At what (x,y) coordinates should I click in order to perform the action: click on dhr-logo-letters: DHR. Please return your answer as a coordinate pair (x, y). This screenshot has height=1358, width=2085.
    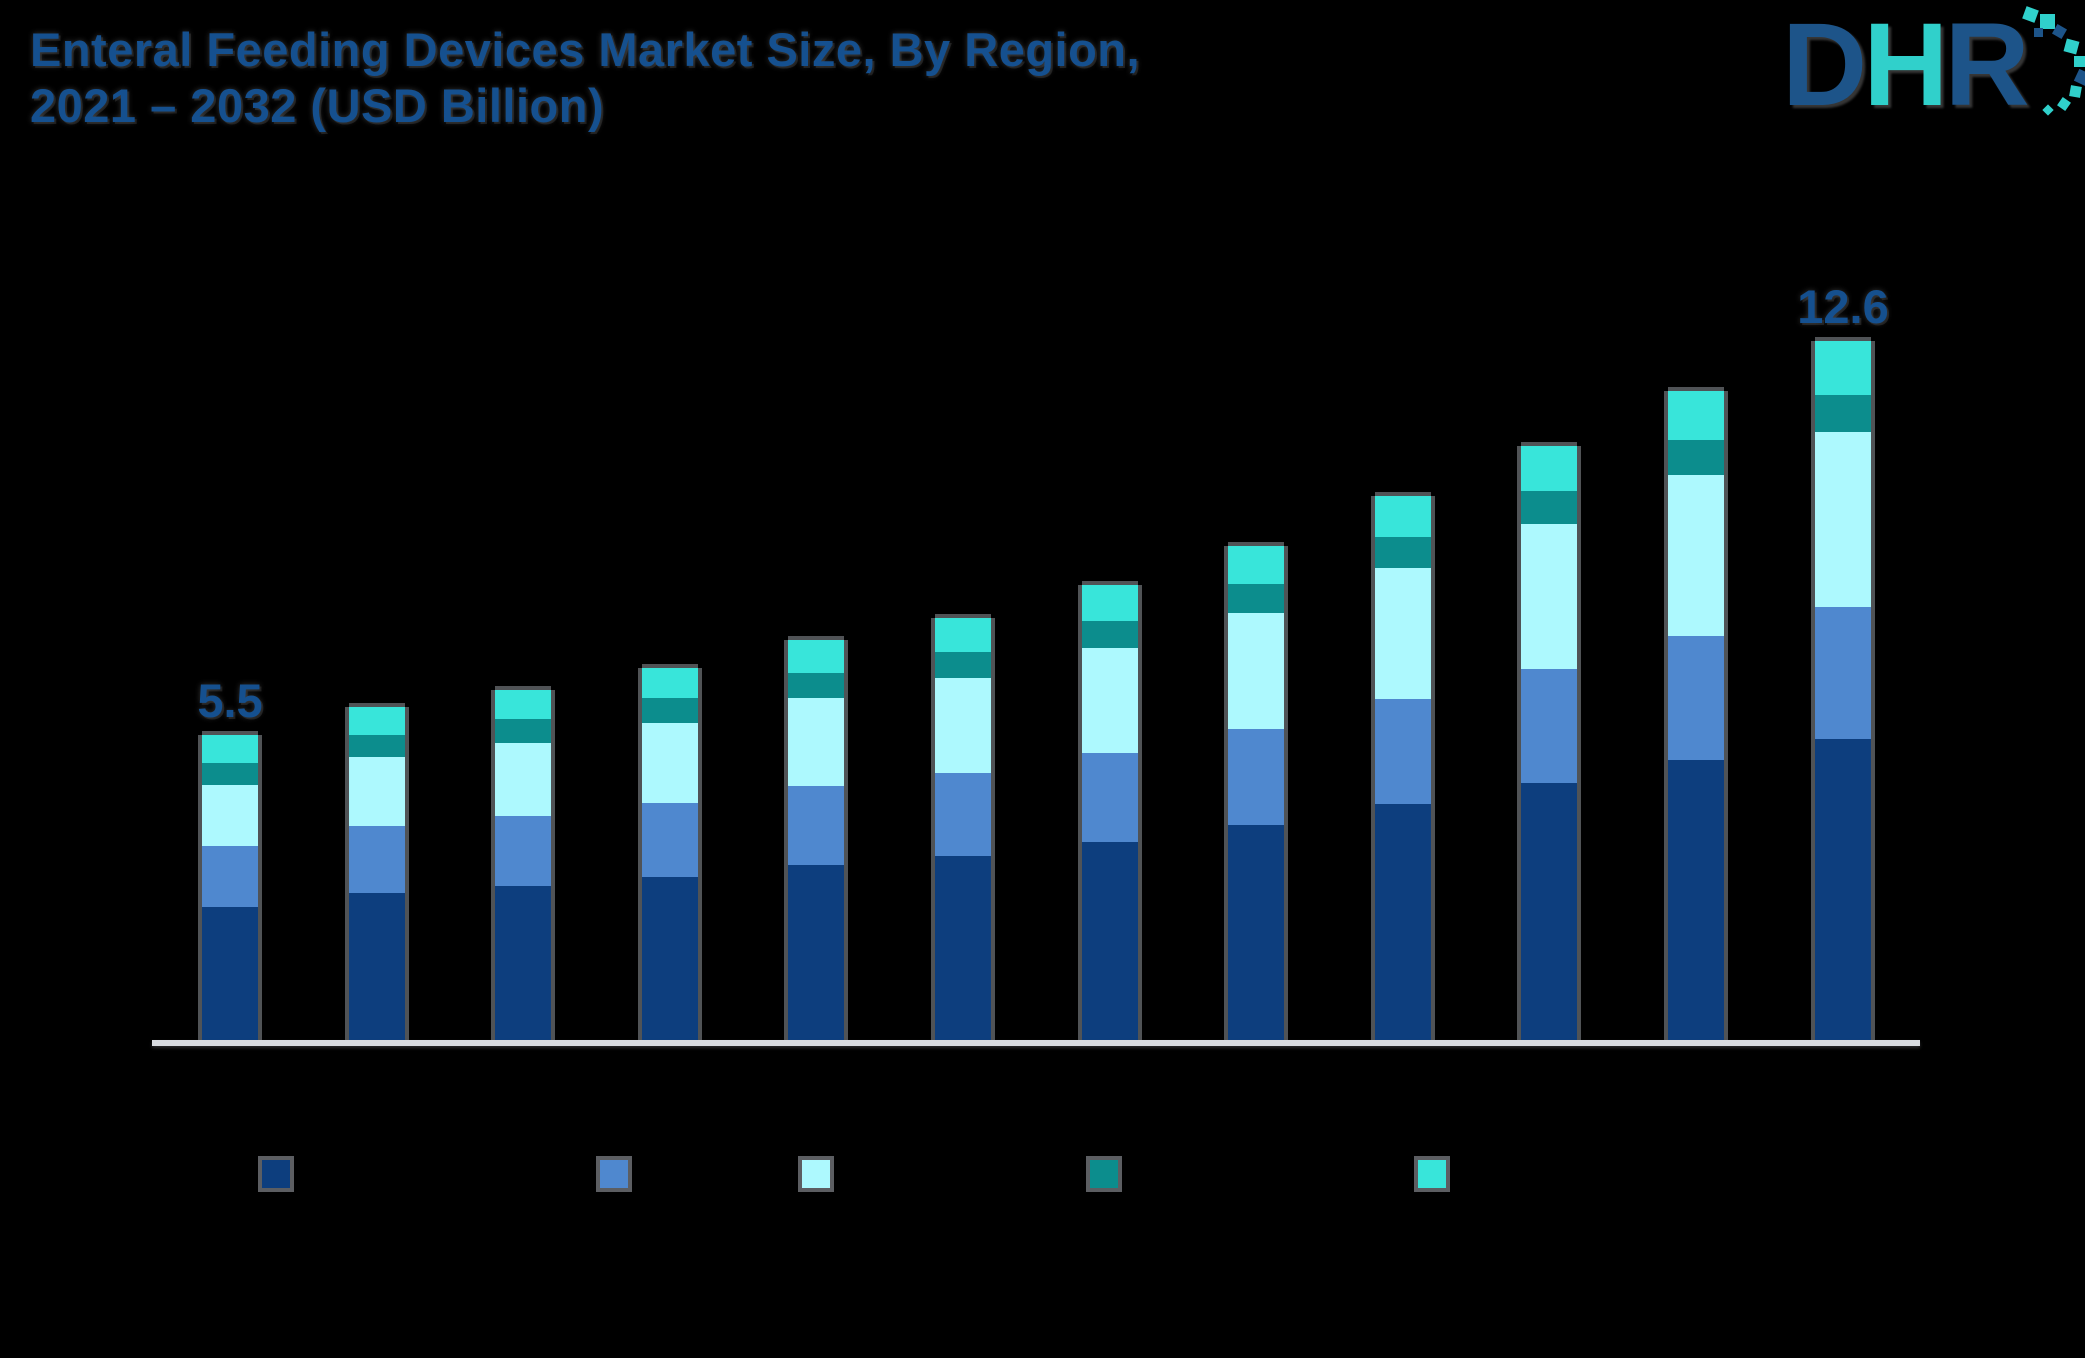
    Looking at the image, I should click on (1906, 65).